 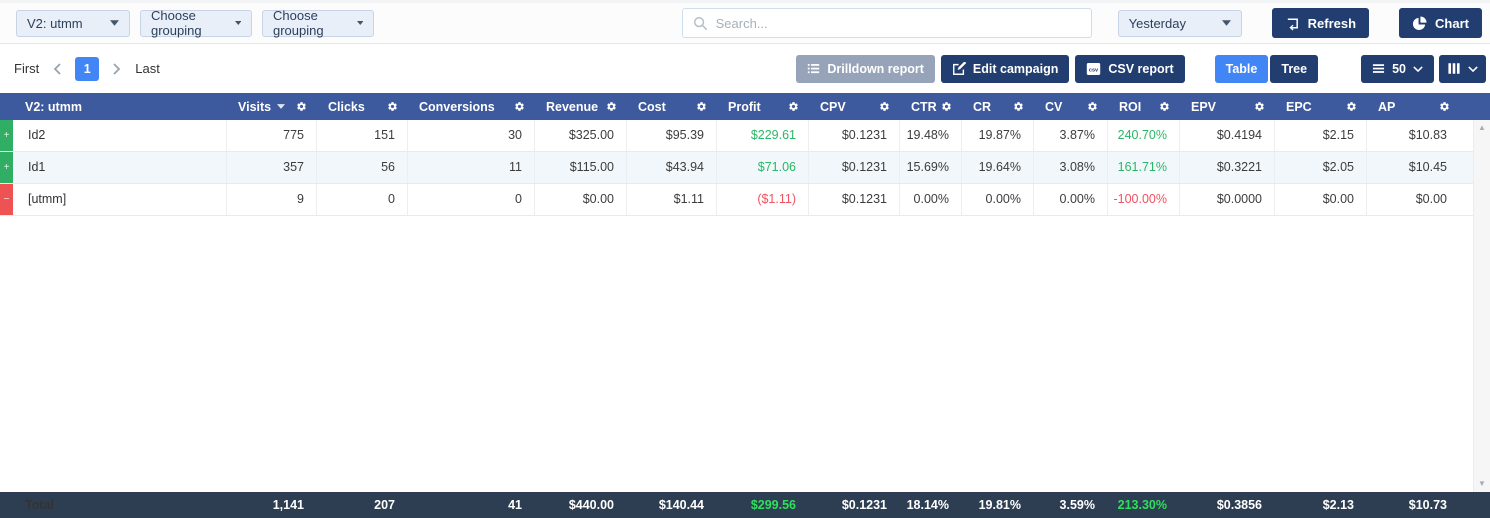 What do you see at coordinates (813, 68) in the screenshot?
I see `list-icon` at bounding box center [813, 68].